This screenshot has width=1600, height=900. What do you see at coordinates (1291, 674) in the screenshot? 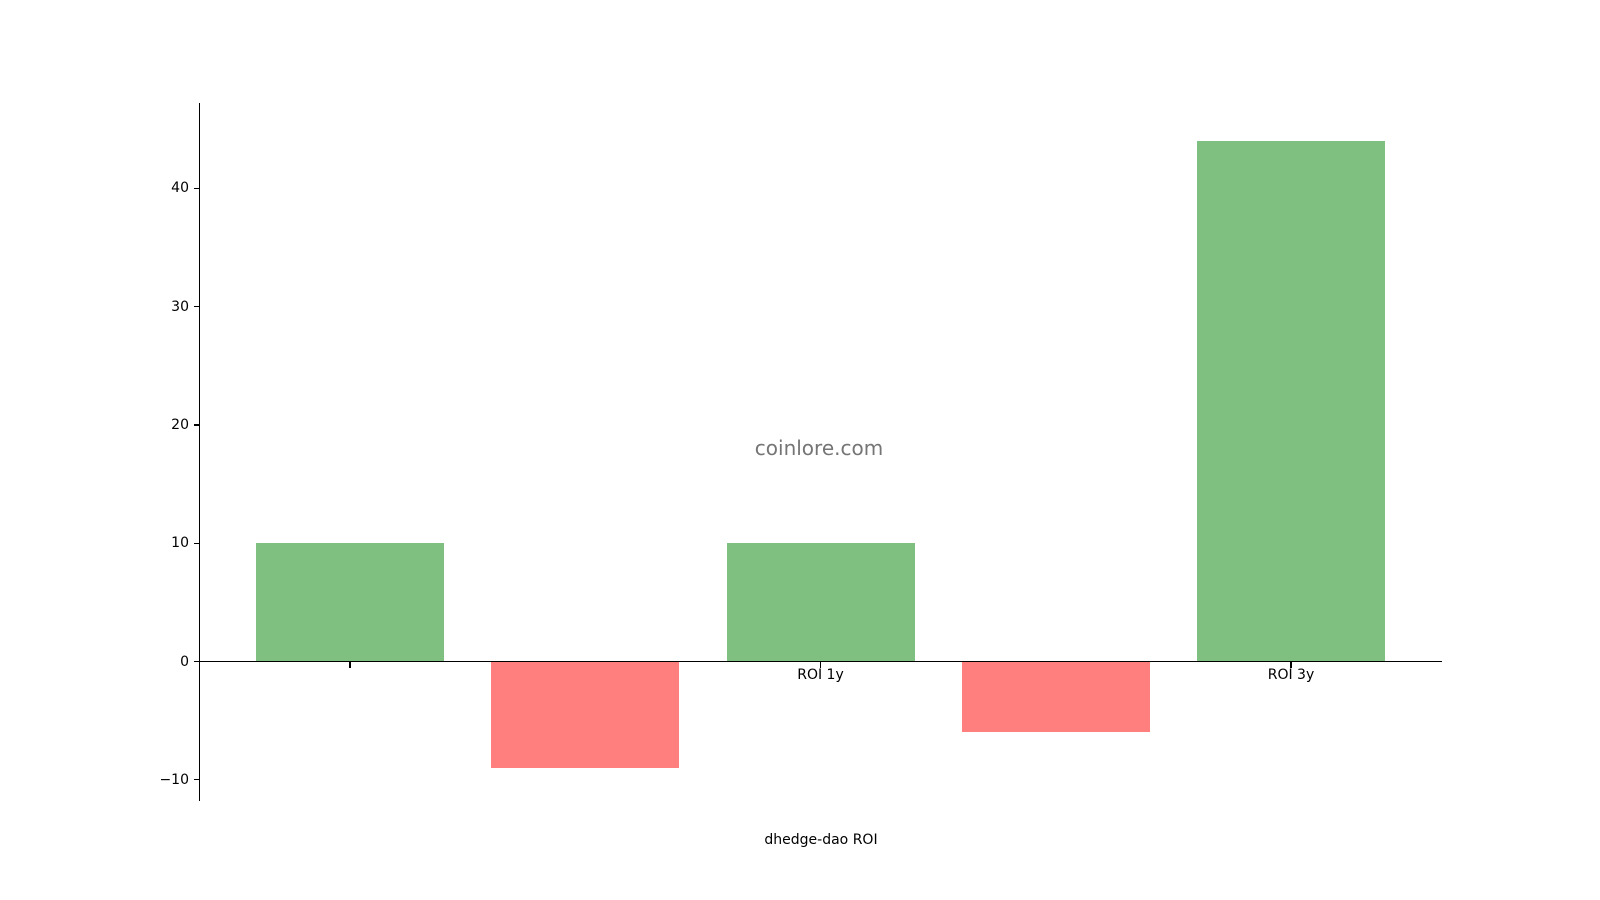
I see `x-tick-label: ROI 3y` at bounding box center [1291, 674].